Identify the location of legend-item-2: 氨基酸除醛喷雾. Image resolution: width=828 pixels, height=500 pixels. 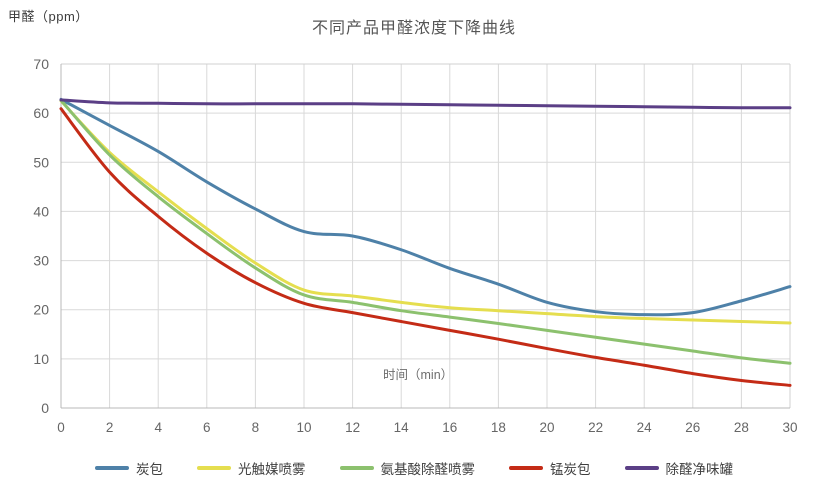
(407, 468).